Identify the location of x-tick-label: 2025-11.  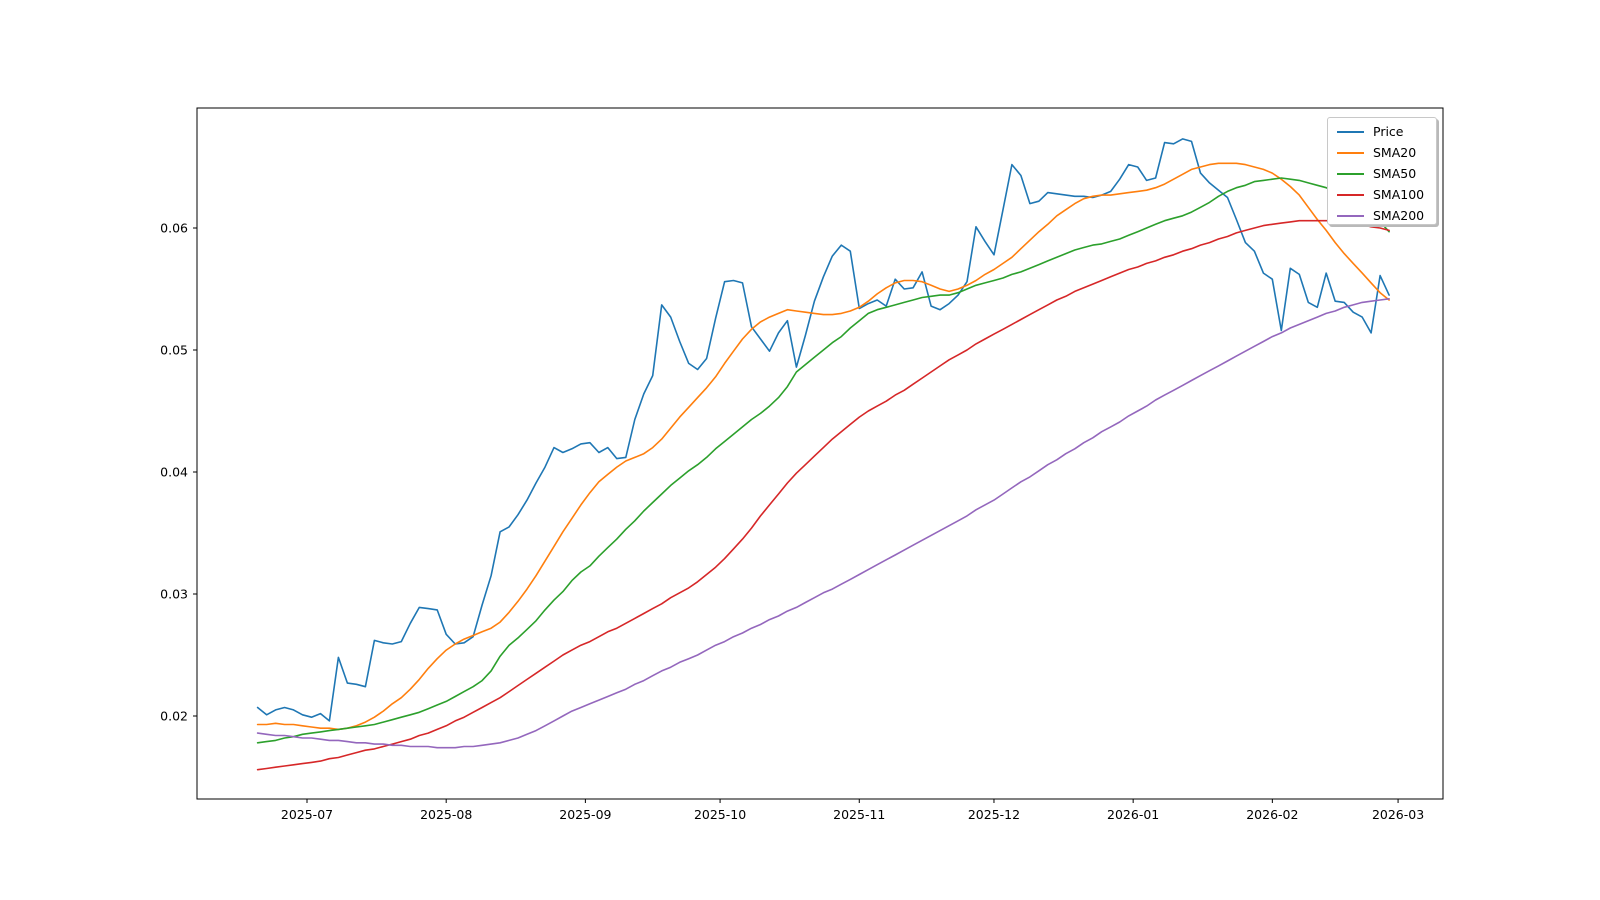
(859, 814).